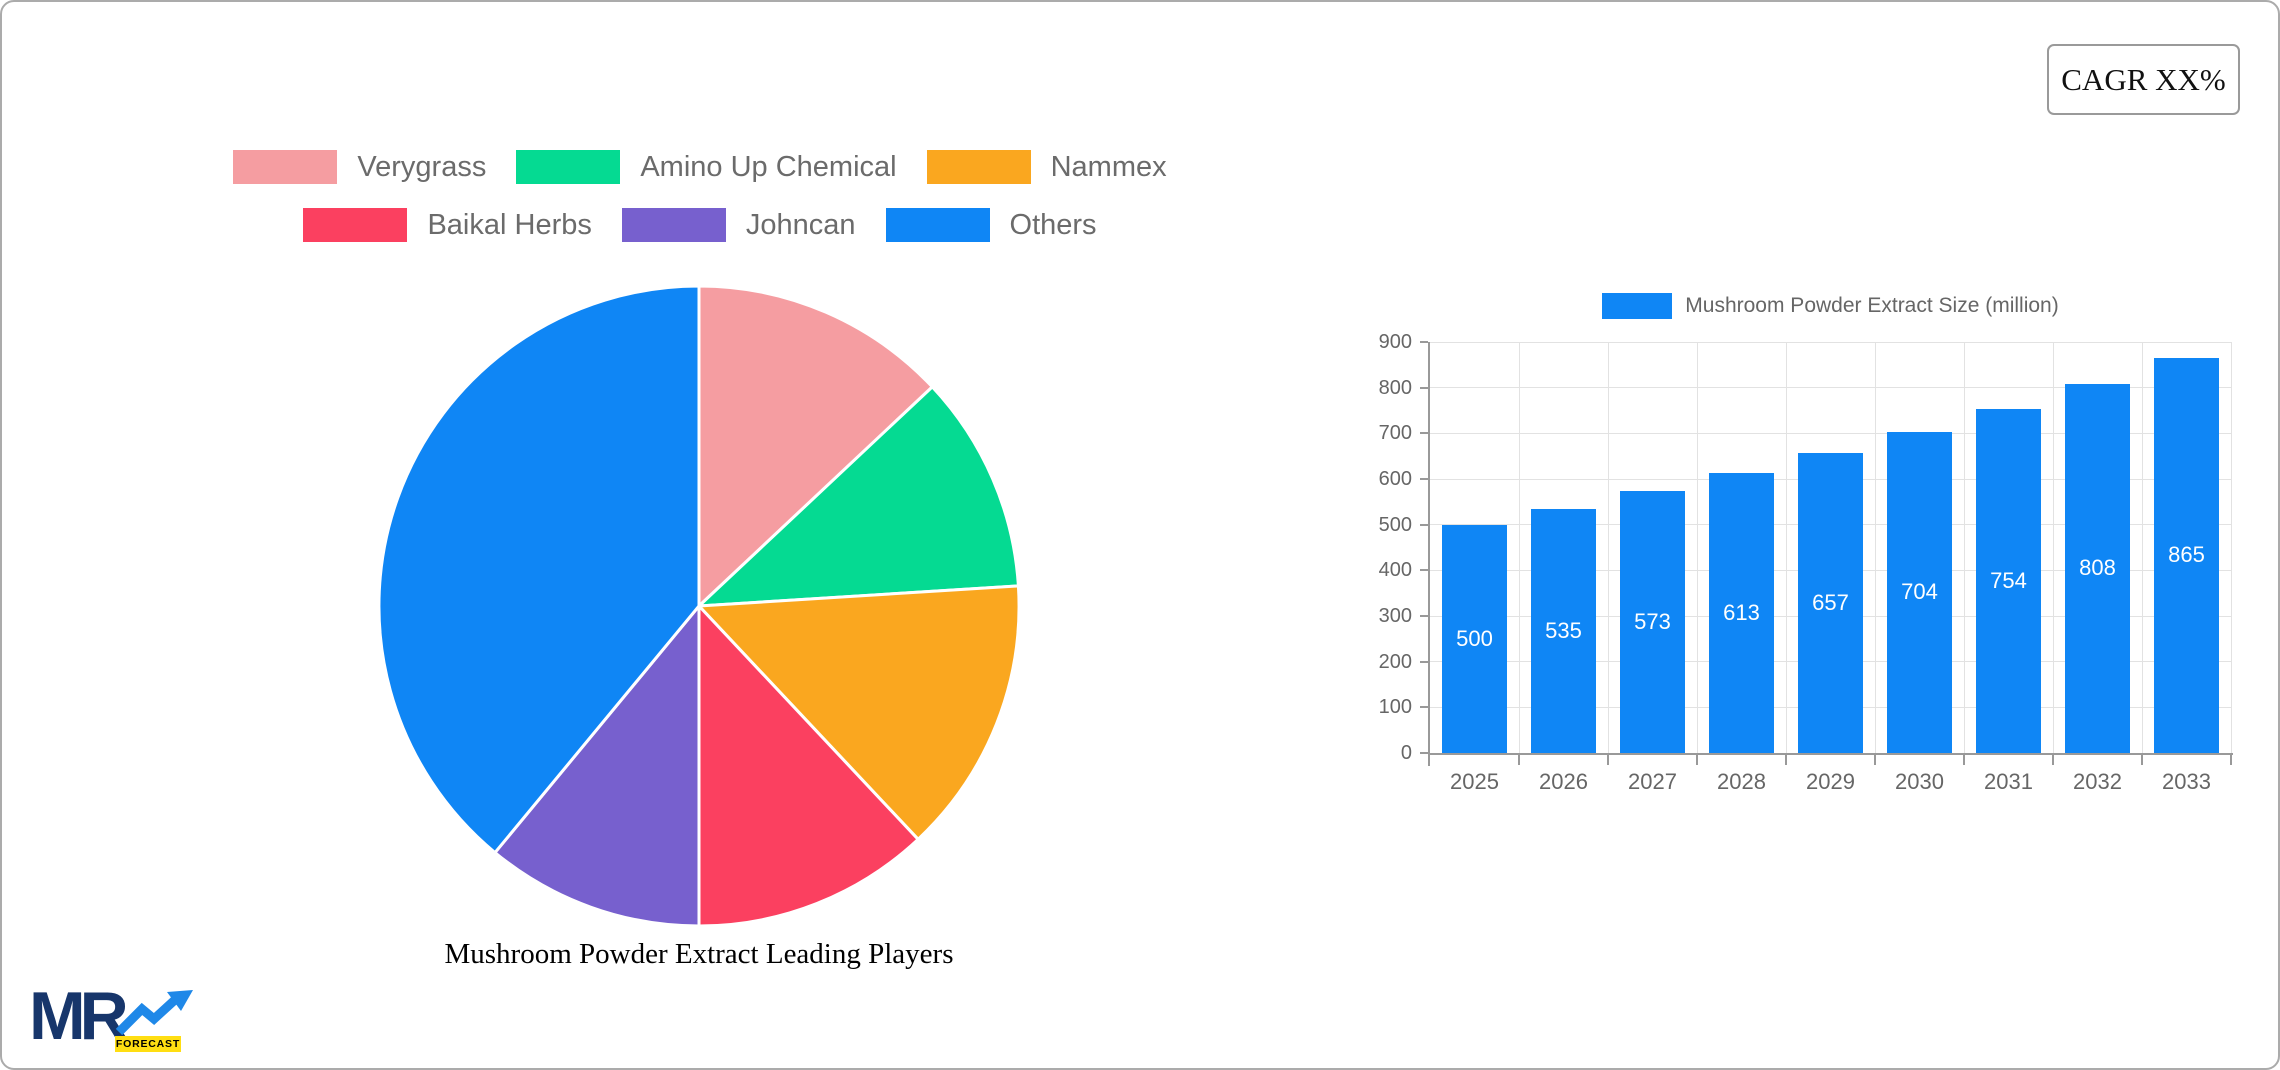  I want to click on cagr-label: CAGR XX%, so click(2143, 79).